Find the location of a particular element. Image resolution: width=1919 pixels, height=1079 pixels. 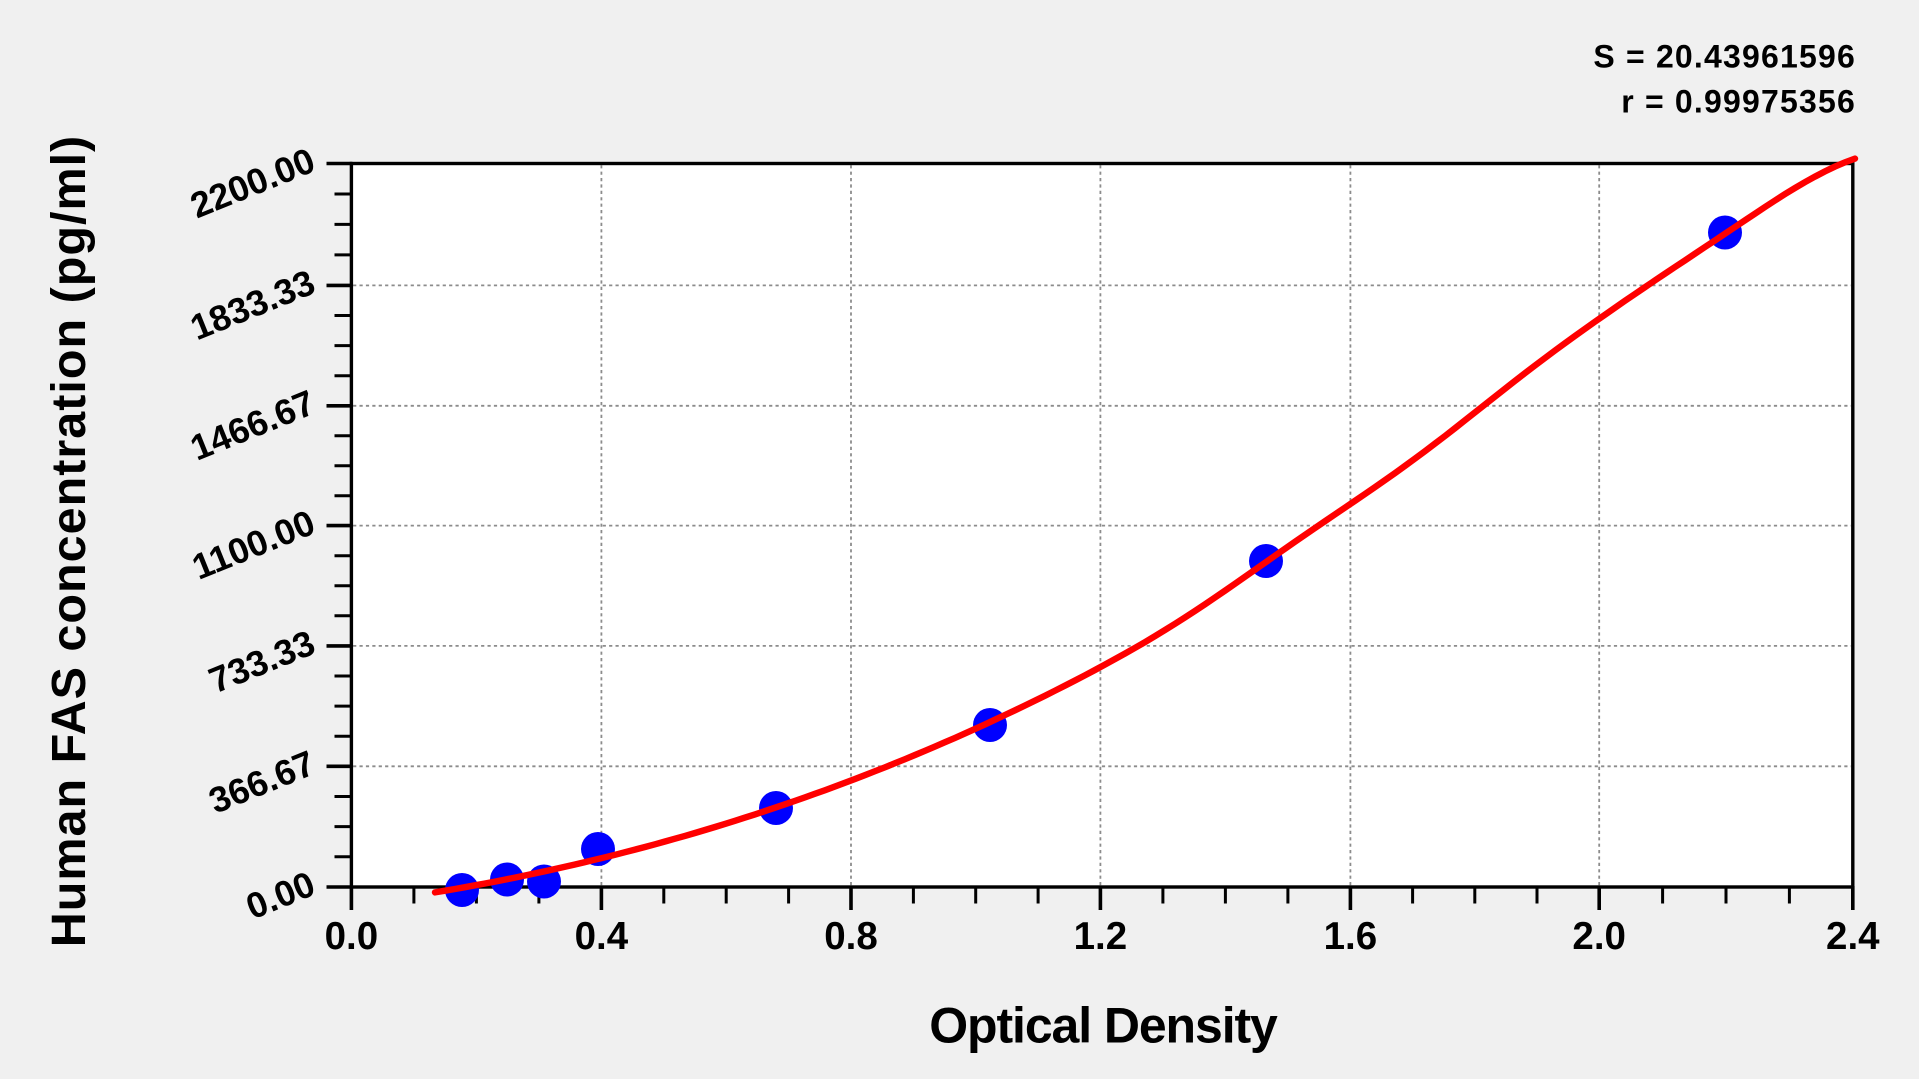

svg-text: 0.8 is located at coordinates (851, 936).